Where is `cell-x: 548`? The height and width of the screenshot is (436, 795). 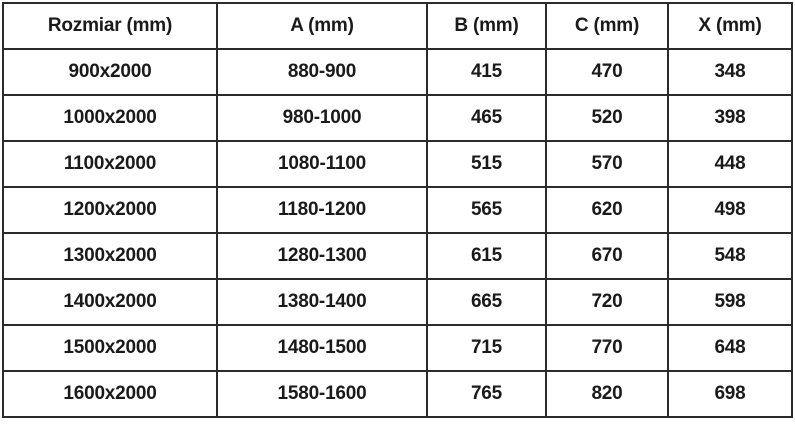
cell-x: 548 is located at coordinates (730, 256).